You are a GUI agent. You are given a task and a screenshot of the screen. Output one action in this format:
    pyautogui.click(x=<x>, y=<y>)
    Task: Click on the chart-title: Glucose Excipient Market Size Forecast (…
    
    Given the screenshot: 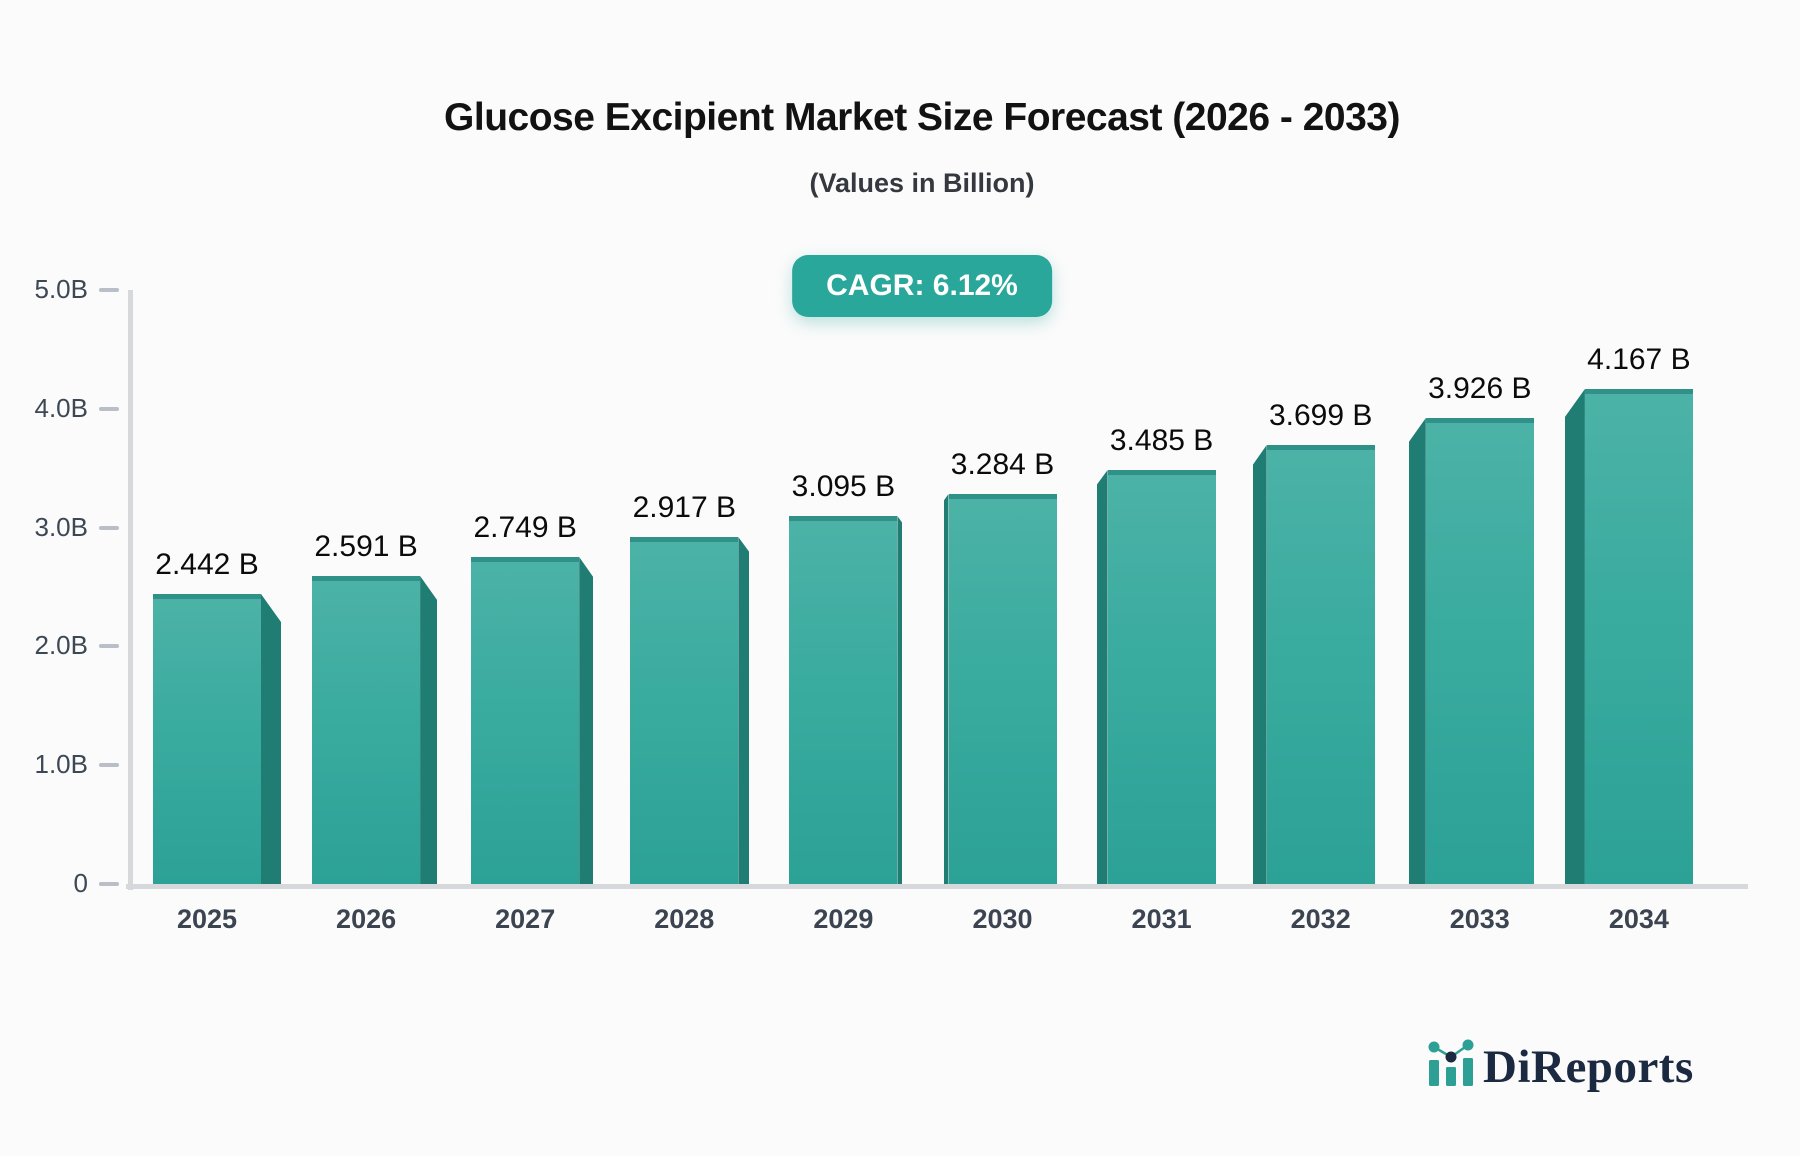 What is the action you would take?
    pyautogui.click(x=922, y=117)
    